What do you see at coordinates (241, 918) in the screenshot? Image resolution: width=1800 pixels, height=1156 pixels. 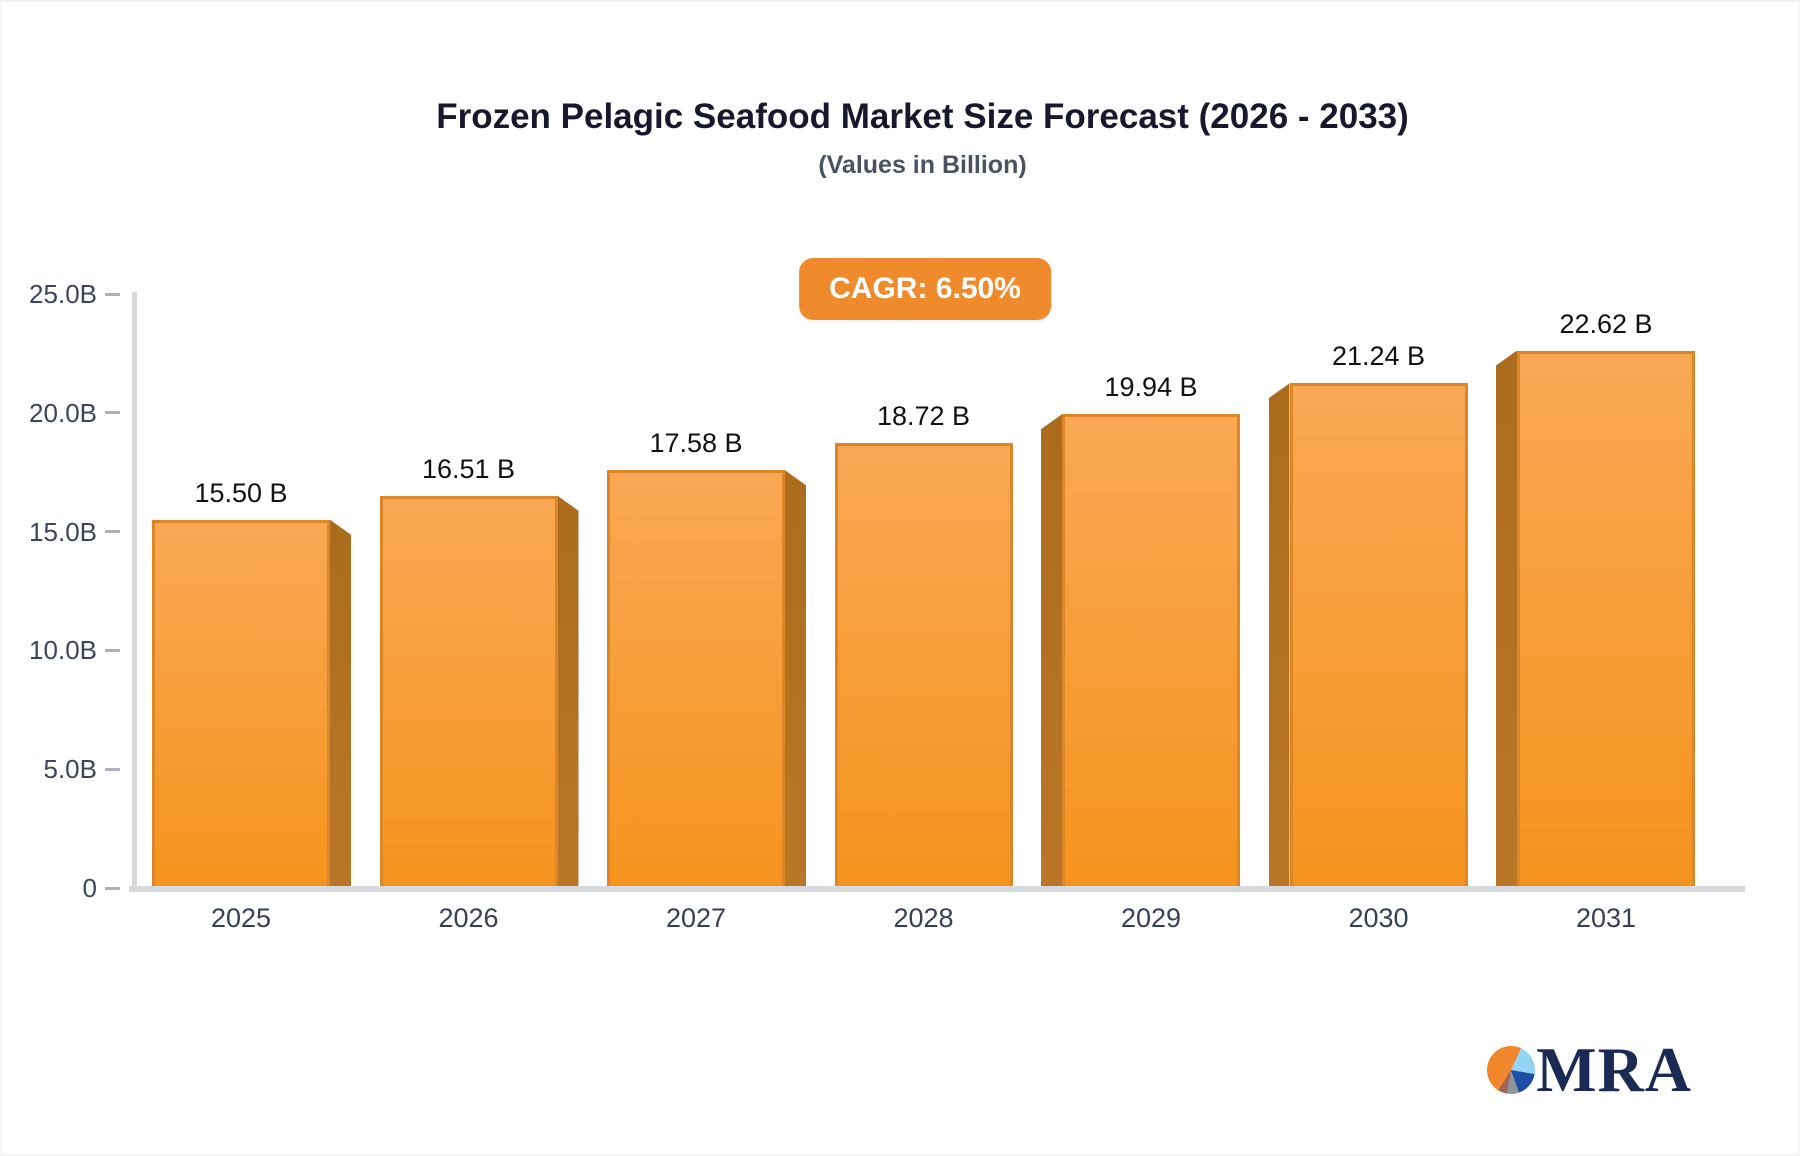 I see `x-tick-label-2025: 2025` at bounding box center [241, 918].